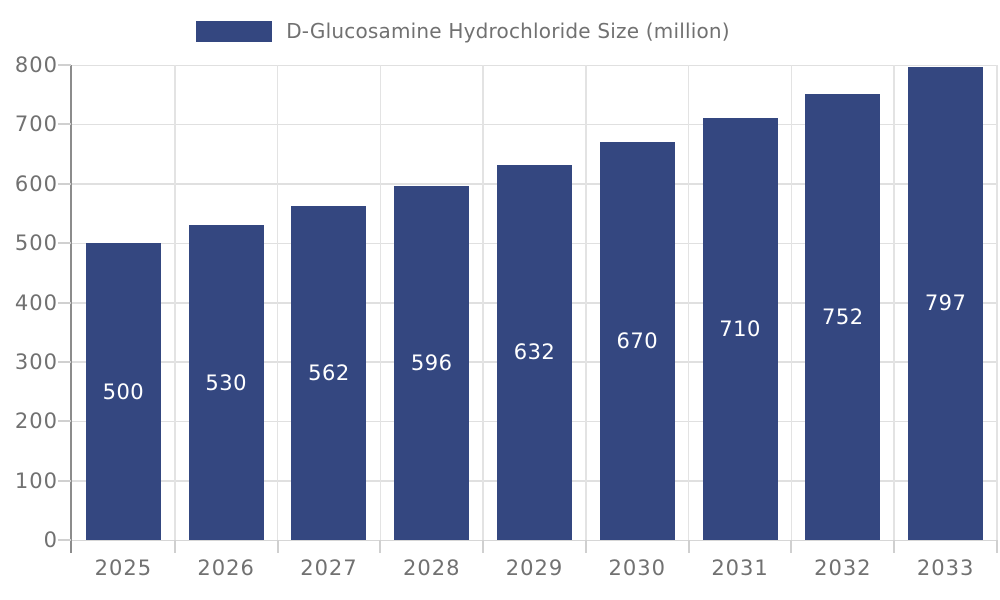 The image size is (1000, 600). Describe the element at coordinates (36, 480) in the screenshot. I see `y-axis-tick-label: 100` at that location.